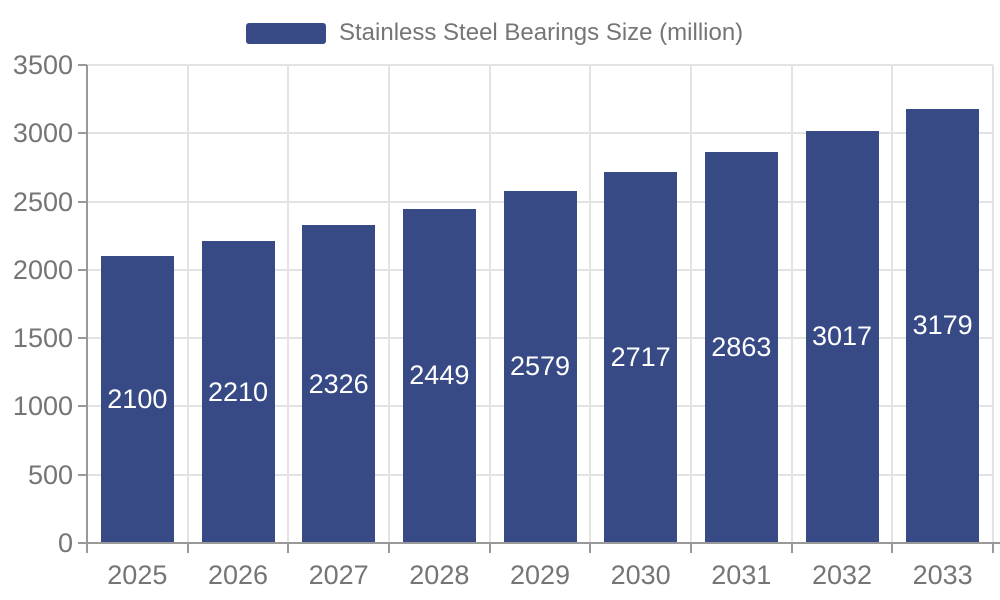 Image resolution: width=1000 pixels, height=600 pixels. I want to click on y-axis-tick-label: 3000, so click(42, 133).